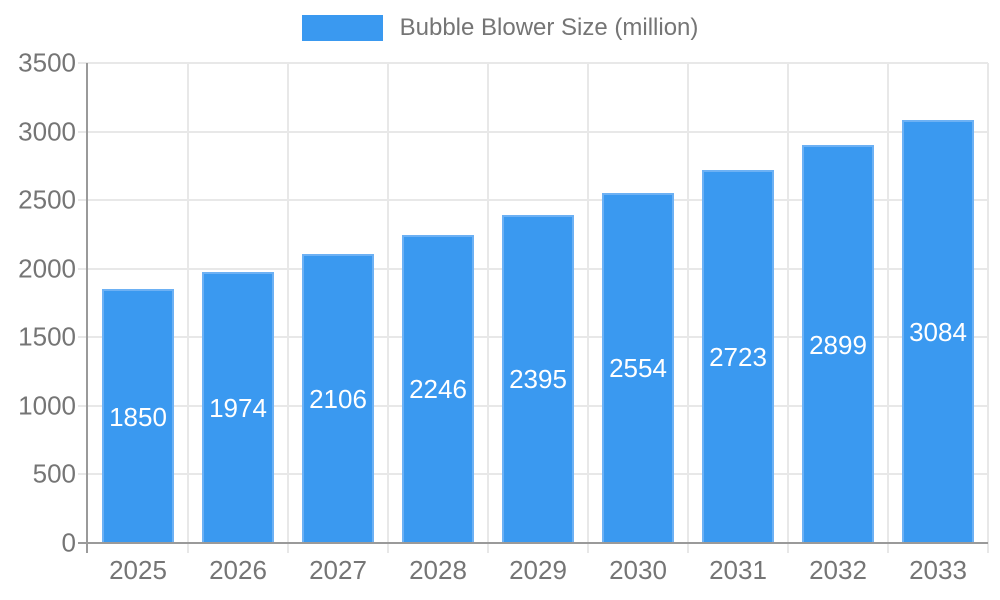 The image size is (1000, 600). I want to click on legend-label: Bubble Blower Size (million), so click(549, 27).